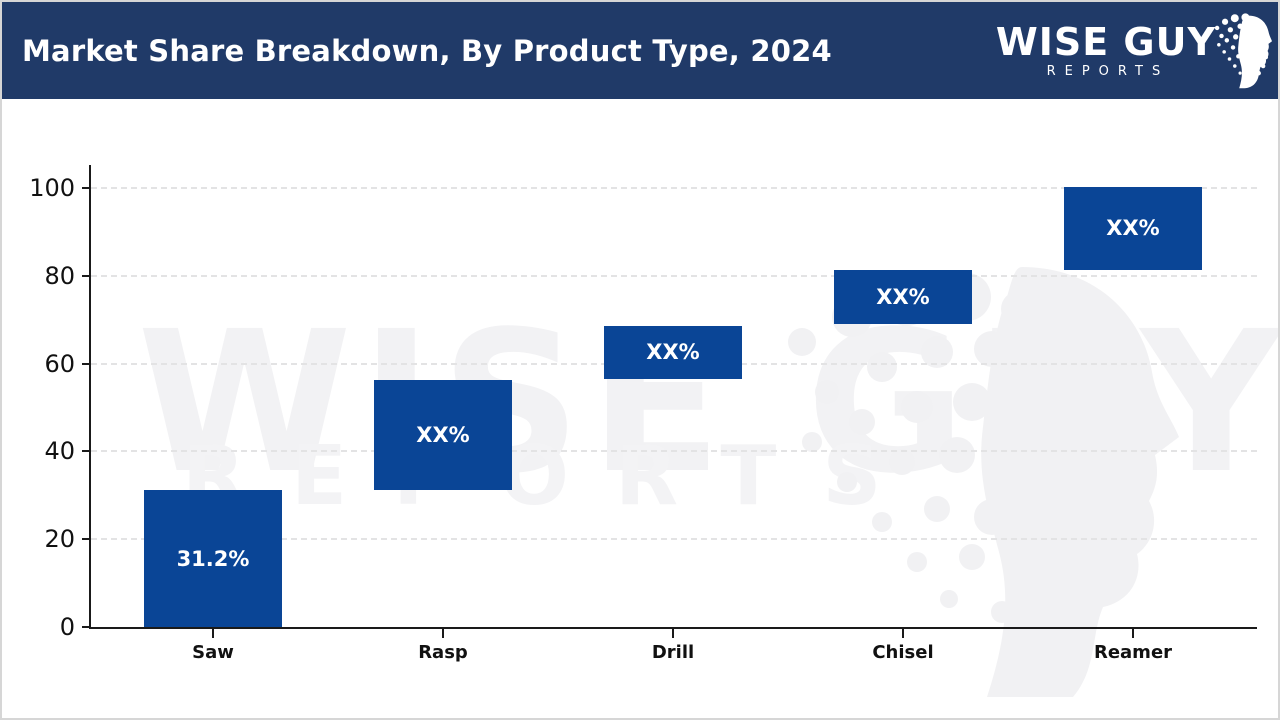 This screenshot has height=720, width=1280. What do you see at coordinates (1133, 652) in the screenshot?
I see `x-tick-label: Reamer` at bounding box center [1133, 652].